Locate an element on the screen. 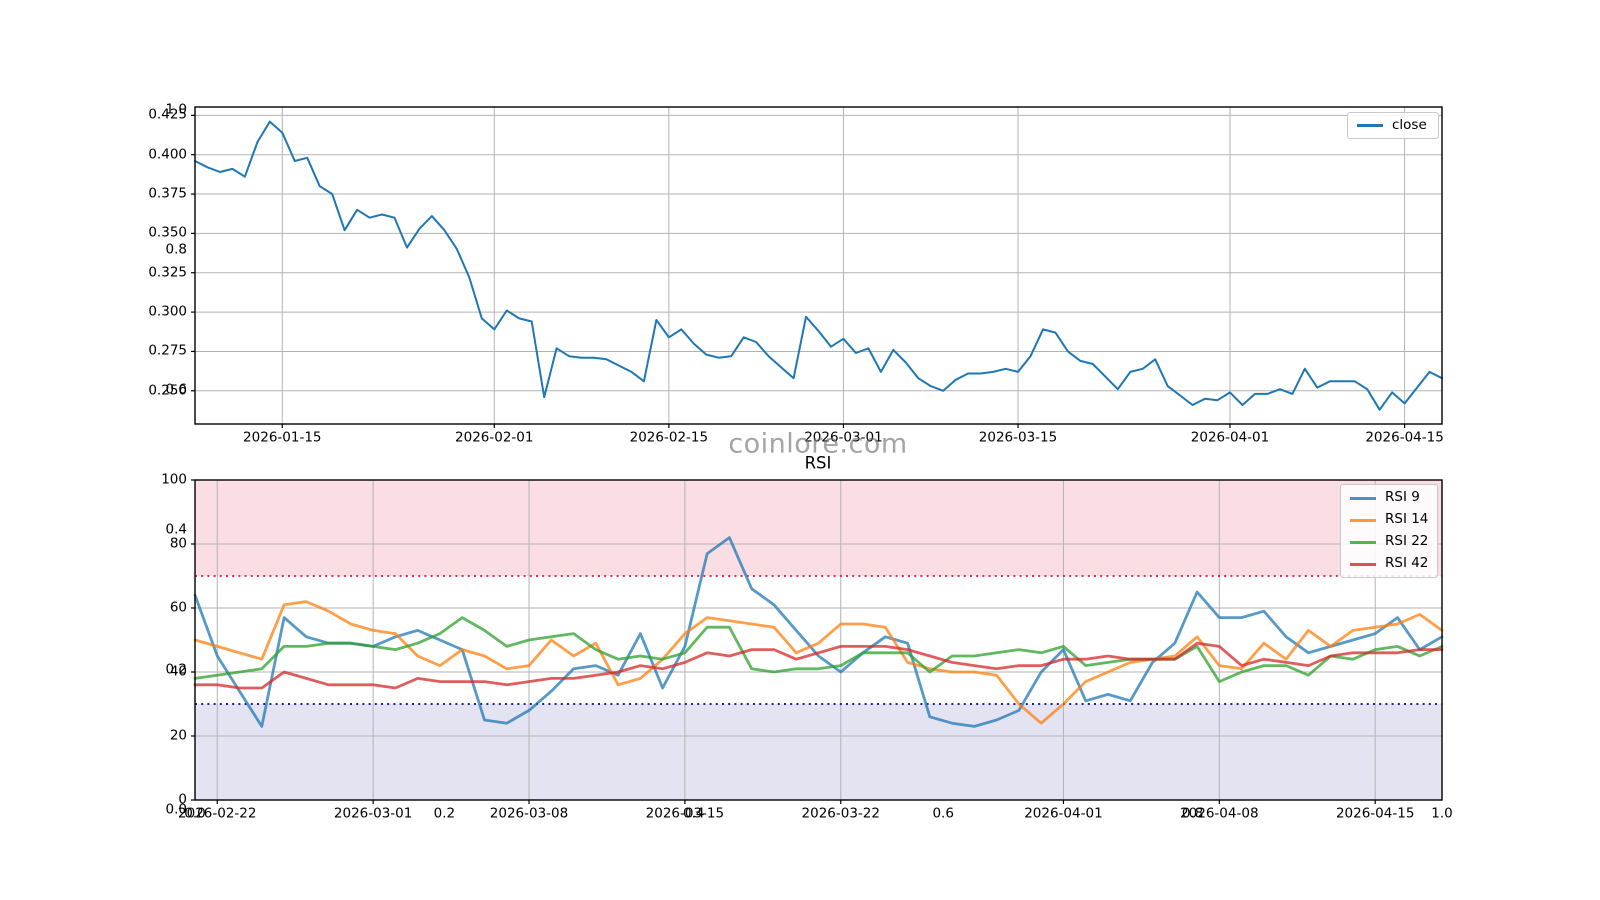 Image resolution: width=1600 pixels, height=900 pixels. price-ytick-label: 0.350 is located at coordinates (167, 232).